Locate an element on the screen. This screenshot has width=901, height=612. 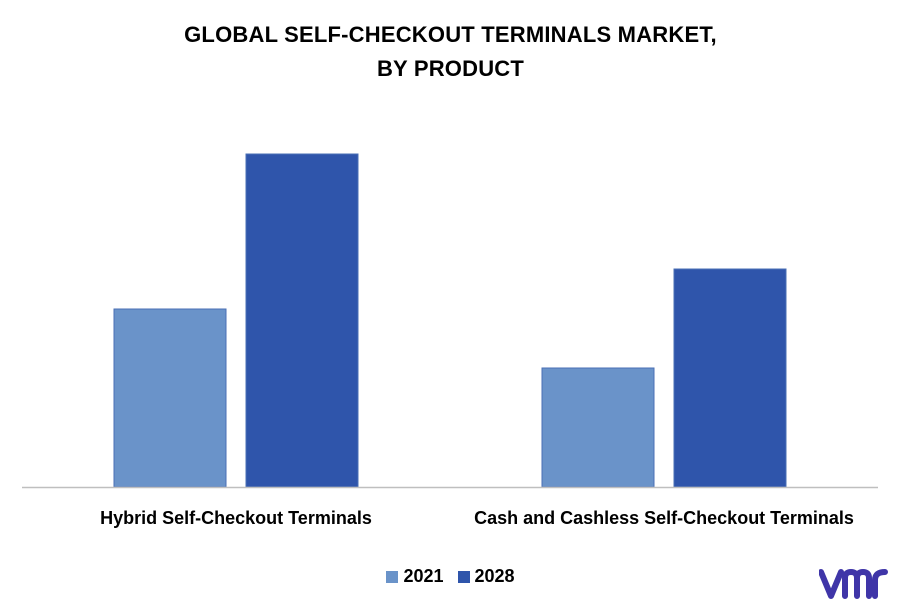
chart-title-line-2: BY PRODUCT is located at coordinates (450, 68).